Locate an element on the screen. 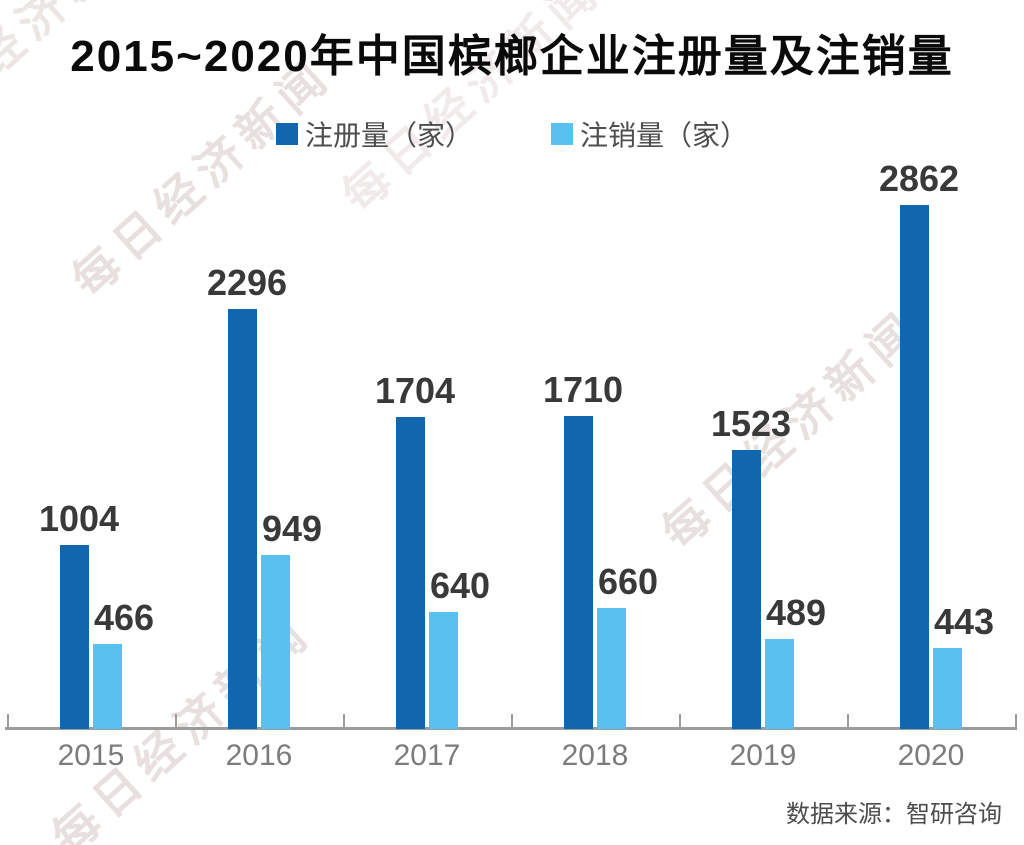 The width and height of the screenshot is (1024, 845). registration-value-label: 2296 is located at coordinates (247, 282).